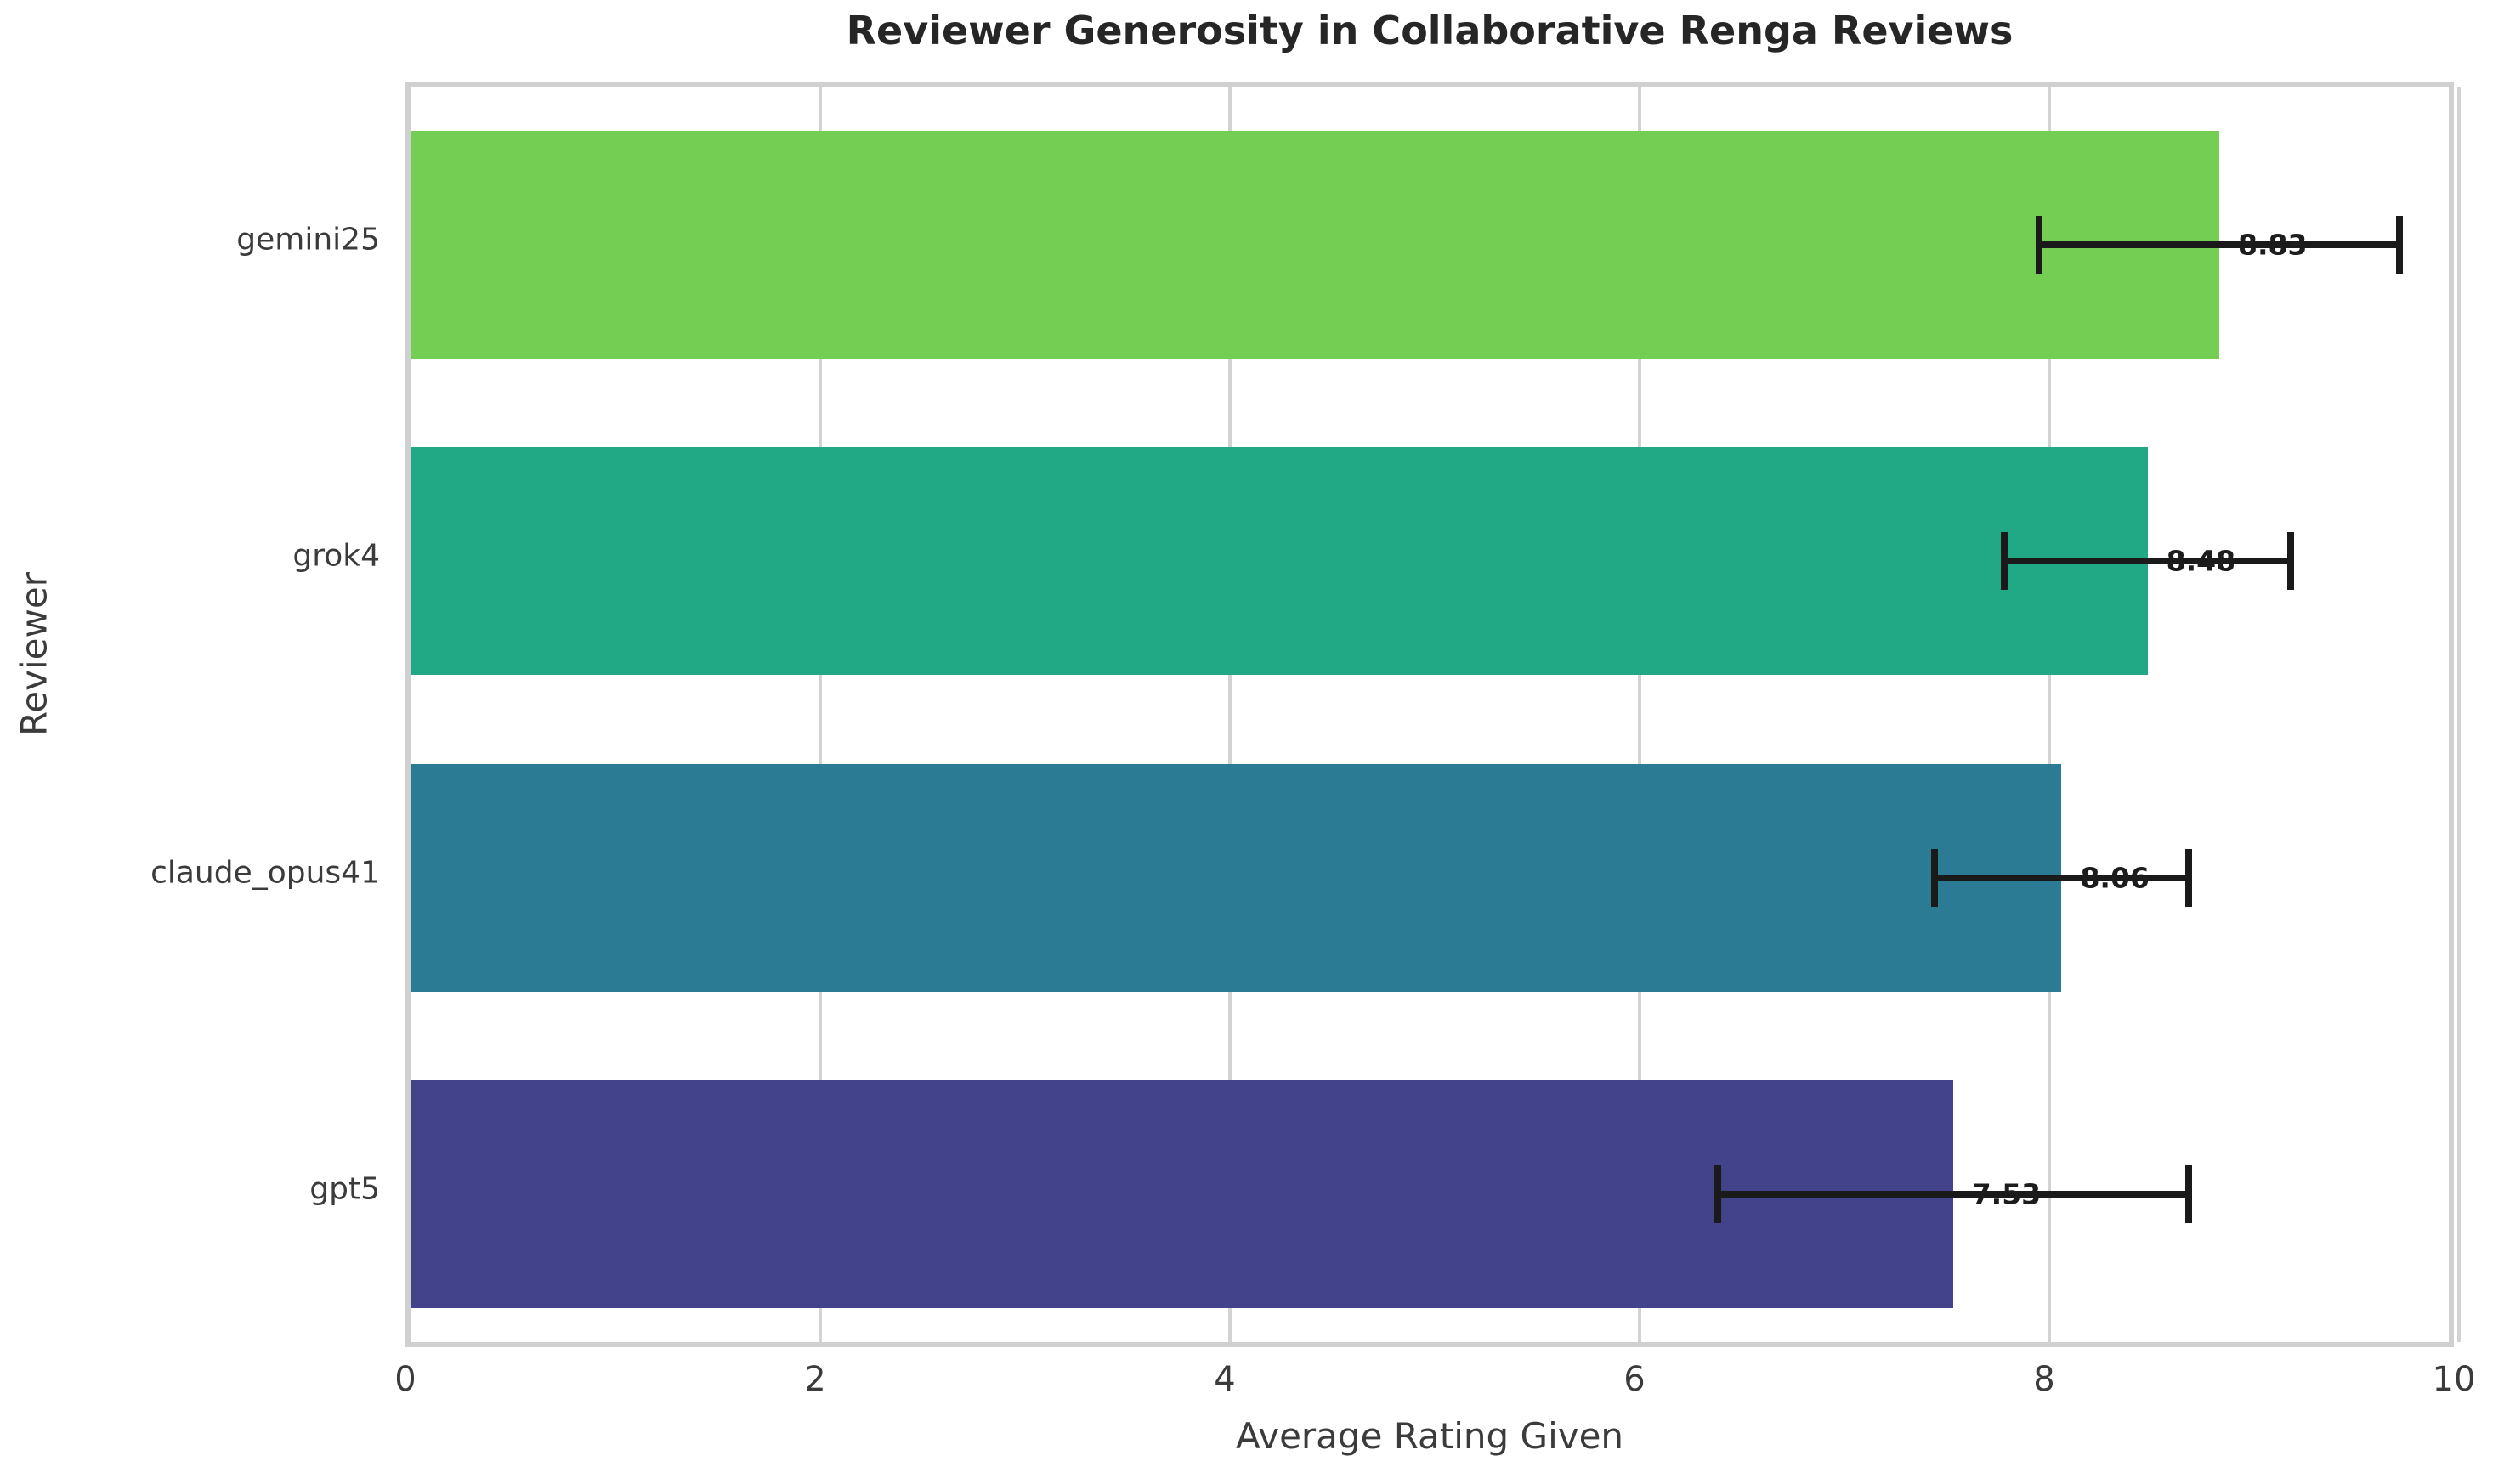  What do you see at coordinates (405, 1379) in the screenshot?
I see `x-tick-label-0: 0` at bounding box center [405, 1379].